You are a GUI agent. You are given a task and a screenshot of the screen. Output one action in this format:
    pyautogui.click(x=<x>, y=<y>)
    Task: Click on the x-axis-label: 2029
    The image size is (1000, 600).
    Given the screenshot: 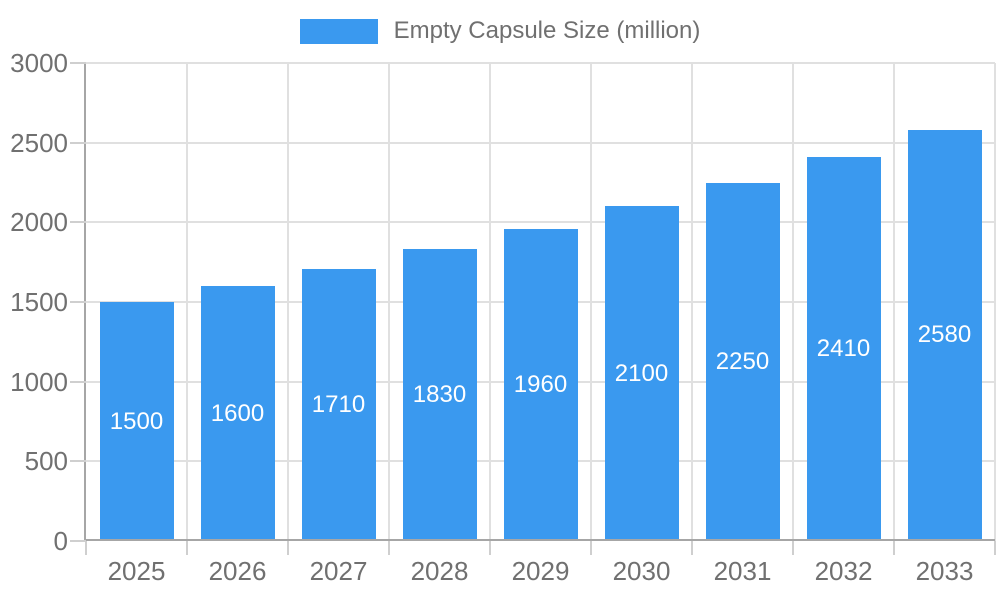 What is the action you would take?
    pyautogui.click(x=540, y=571)
    